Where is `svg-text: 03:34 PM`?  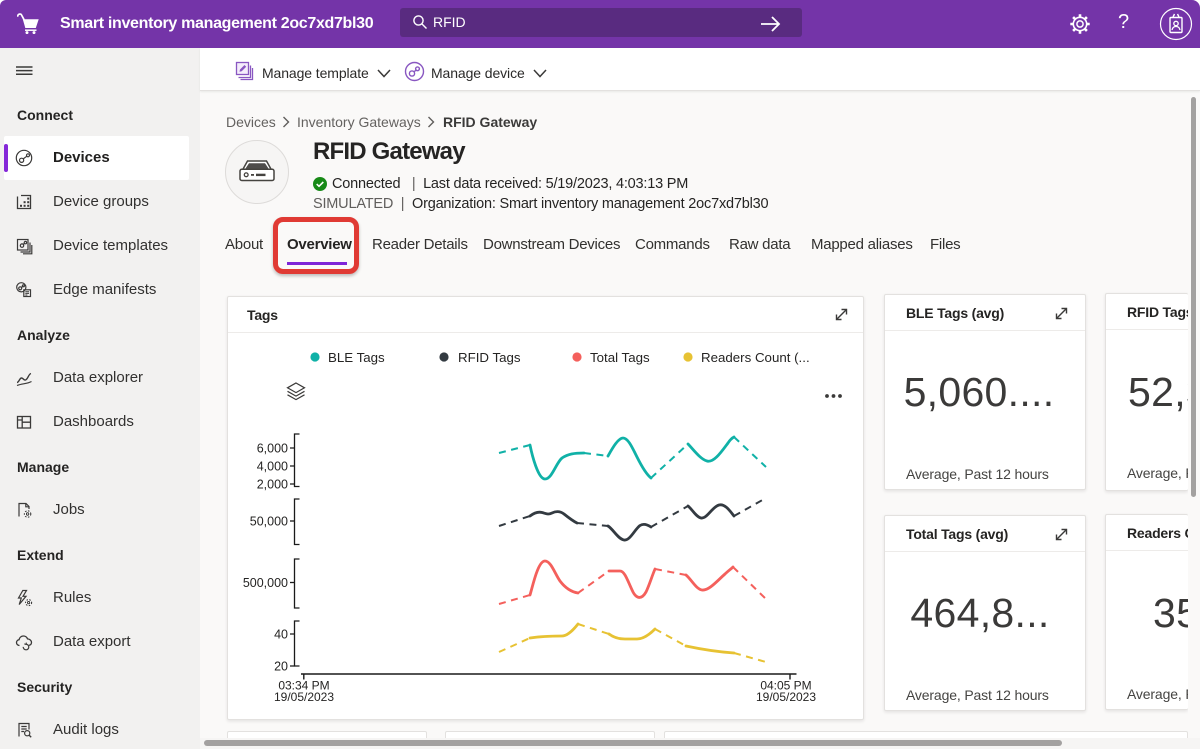 svg-text: 03:34 PM is located at coordinates (303, 686).